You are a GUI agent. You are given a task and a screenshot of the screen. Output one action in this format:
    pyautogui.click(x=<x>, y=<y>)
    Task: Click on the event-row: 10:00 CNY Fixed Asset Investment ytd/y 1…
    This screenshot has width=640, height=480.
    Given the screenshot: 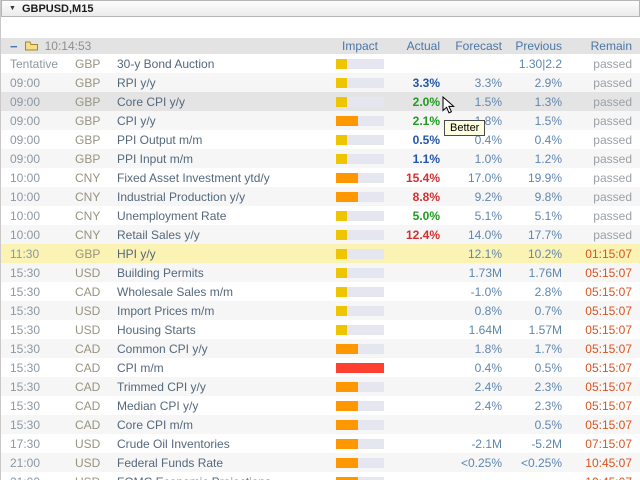 What is the action you would take?
    pyautogui.click(x=320, y=177)
    